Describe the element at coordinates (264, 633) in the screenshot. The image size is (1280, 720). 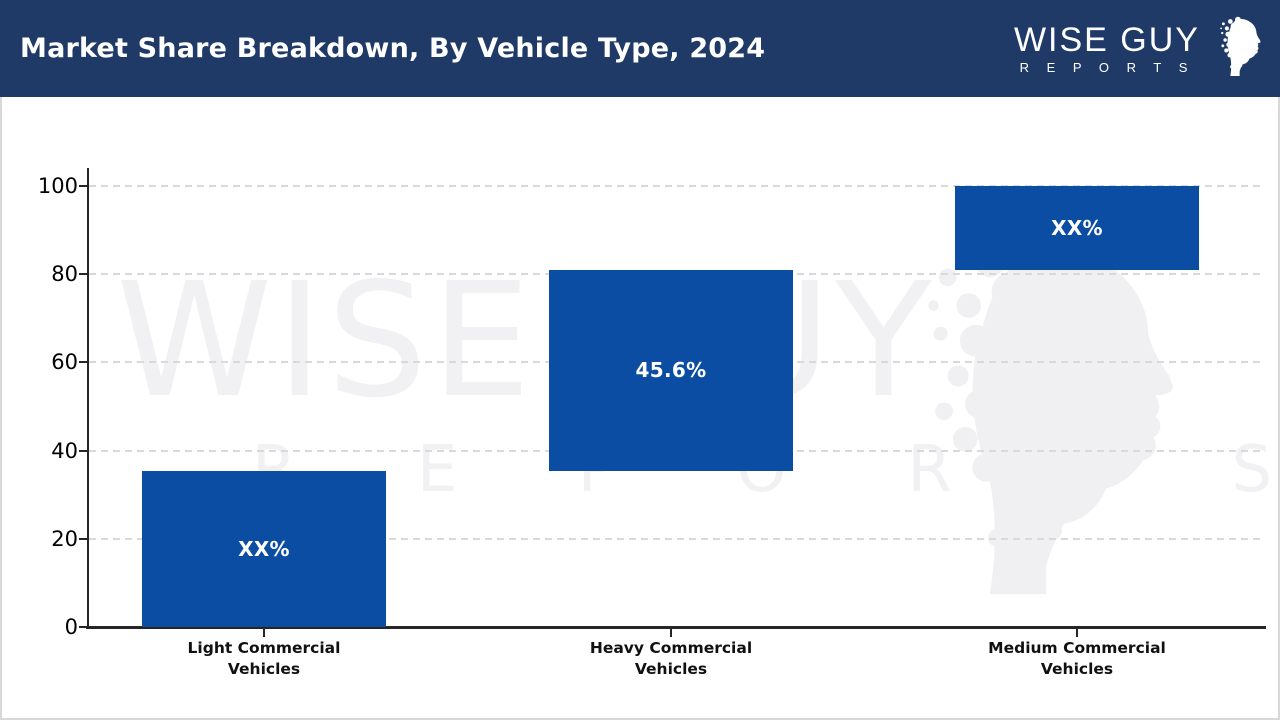
I see `x-tick-mark-light-commercial-vehicles` at that location.